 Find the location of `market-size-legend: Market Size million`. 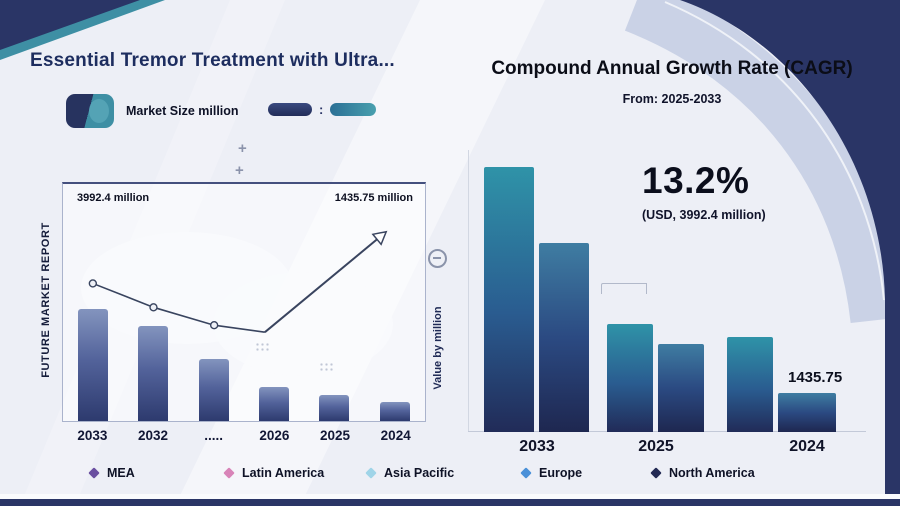

market-size-legend: Market Size million is located at coordinates (152, 111).